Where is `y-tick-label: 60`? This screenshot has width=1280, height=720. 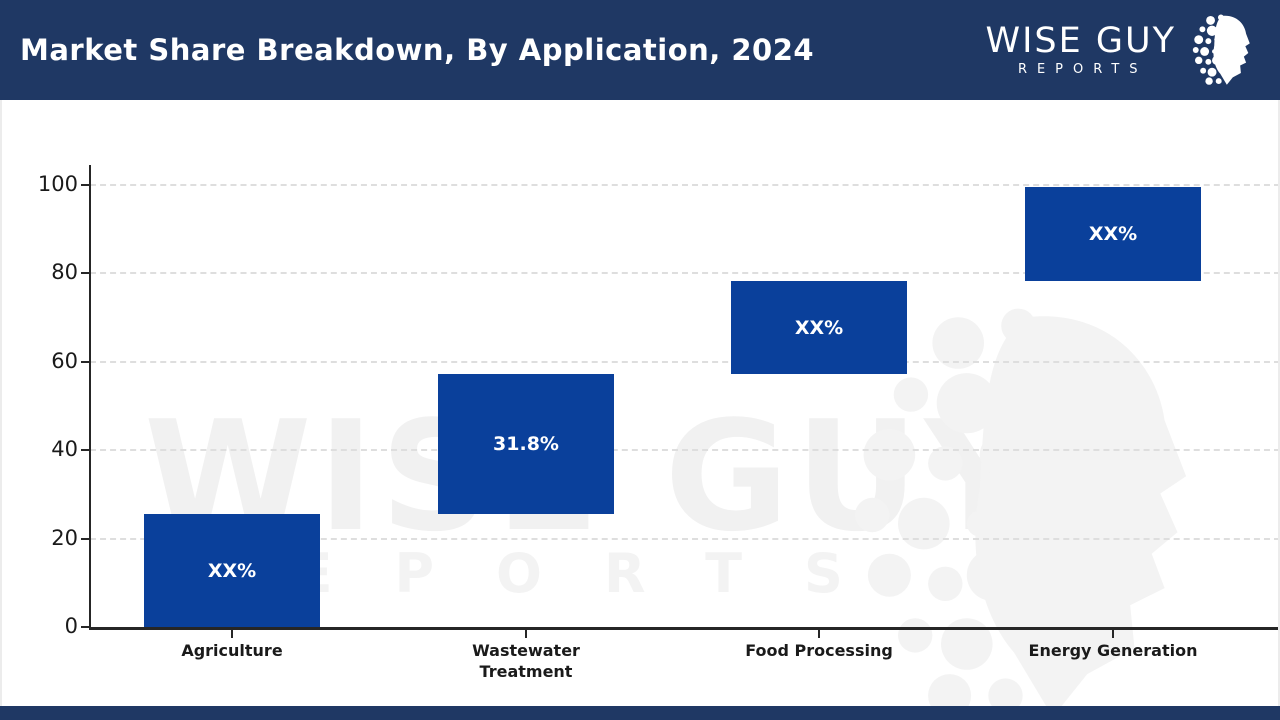 y-tick-label: 60 is located at coordinates (64, 360).